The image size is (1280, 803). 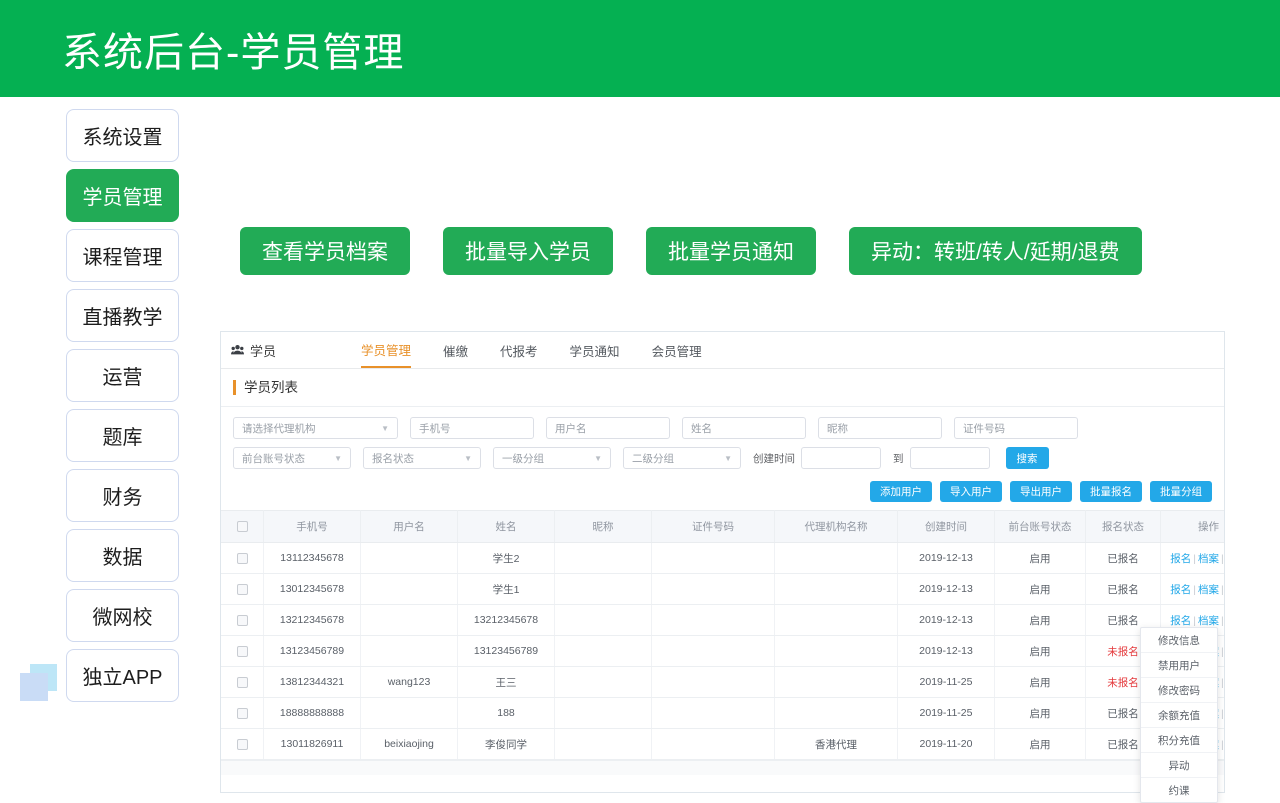 What do you see at coordinates (744, 428) in the screenshot?
I see `filter-field-r1-3: 姓名` at bounding box center [744, 428].